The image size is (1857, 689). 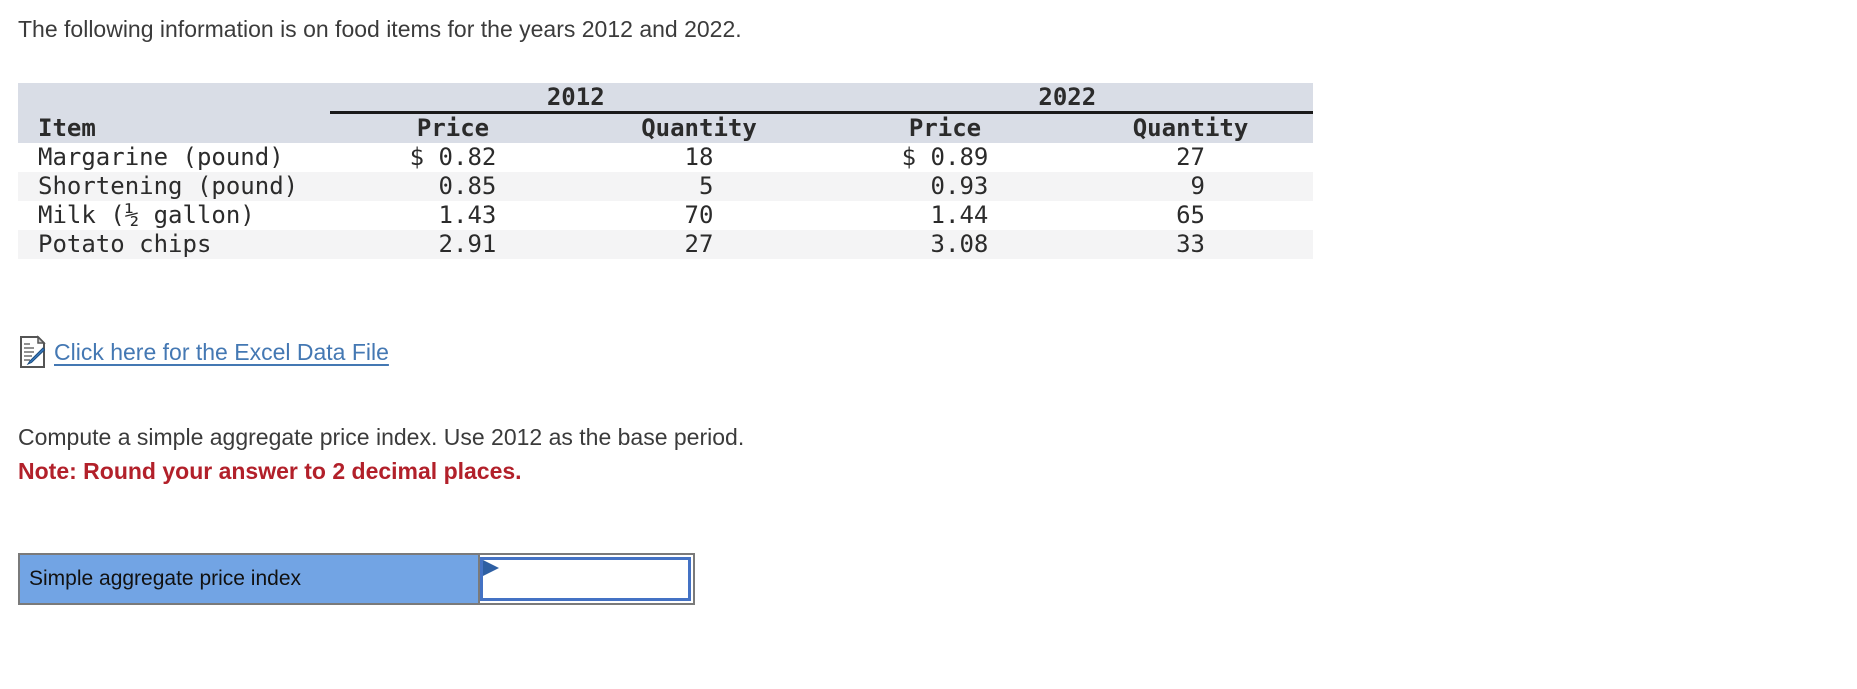 What do you see at coordinates (174, 244) in the screenshot?
I see `item-cell: Potato chips` at bounding box center [174, 244].